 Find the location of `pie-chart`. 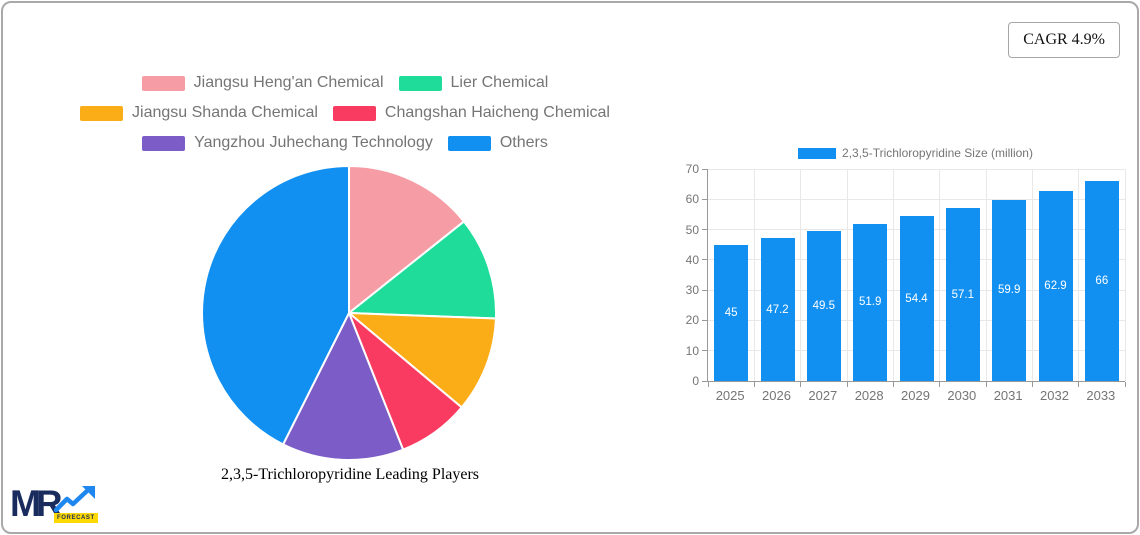

pie-chart is located at coordinates (349, 313).